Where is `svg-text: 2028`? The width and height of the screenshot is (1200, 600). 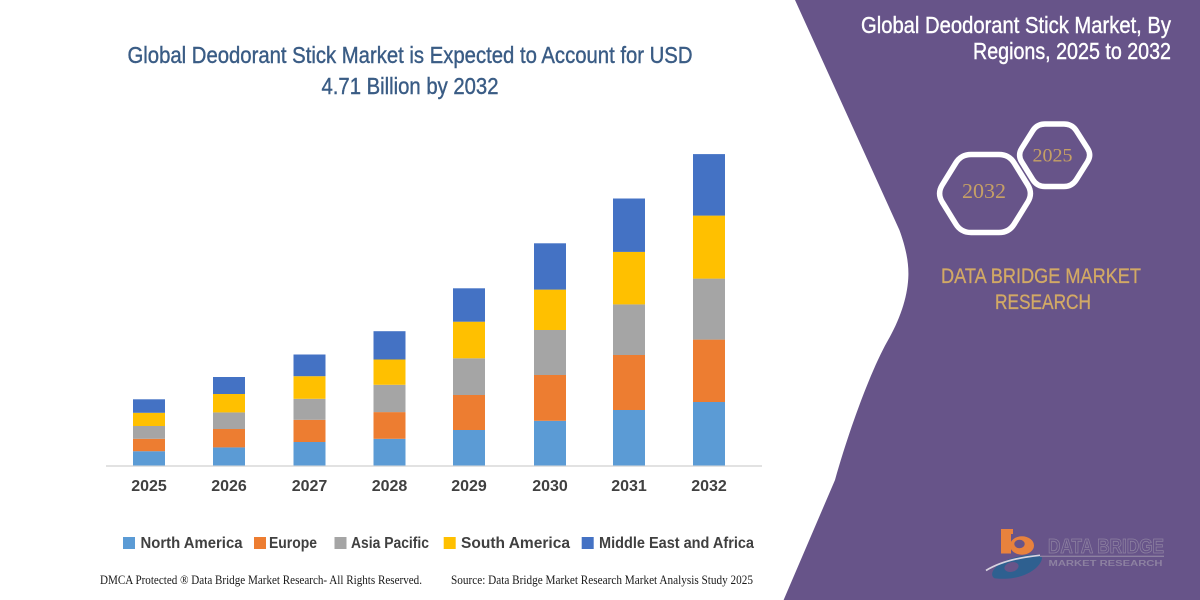
svg-text: 2028 is located at coordinates (390, 486).